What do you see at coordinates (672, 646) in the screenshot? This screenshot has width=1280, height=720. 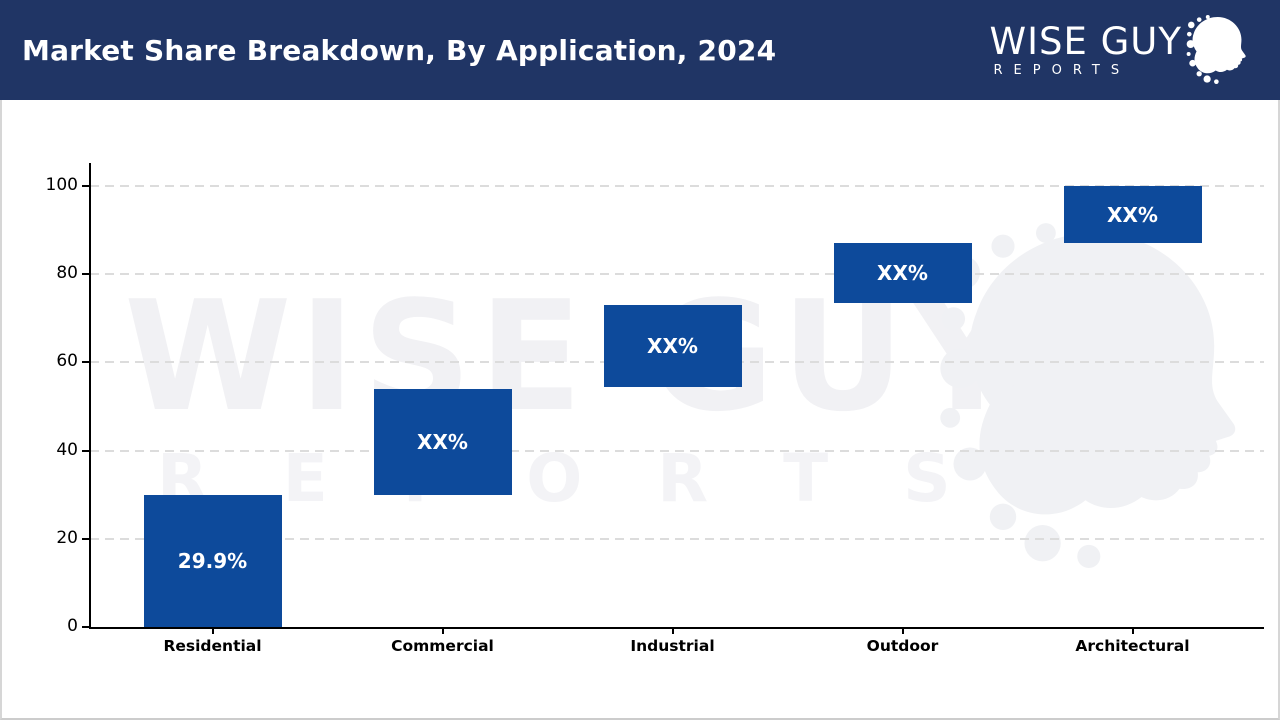 I see `x-tick-label-industrial: Industrial` at bounding box center [672, 646].